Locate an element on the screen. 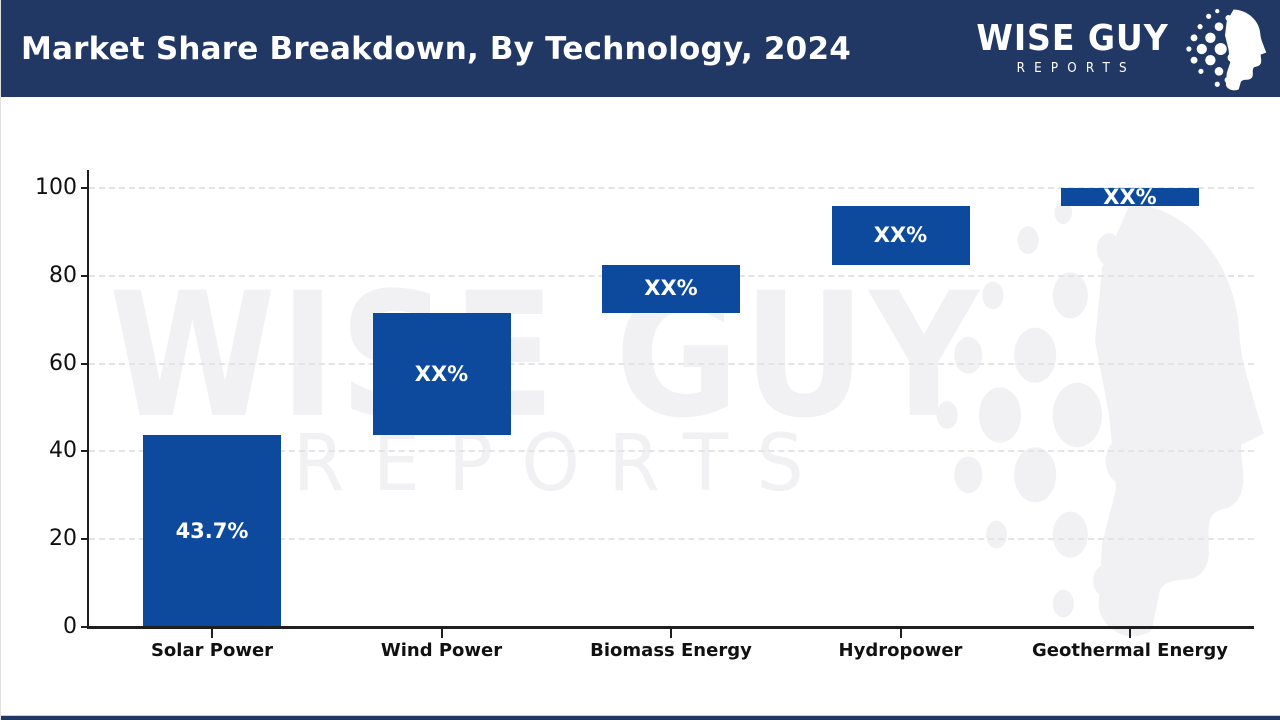  logo-subtitle: REPORTS is located at coordinates (1076, 68).